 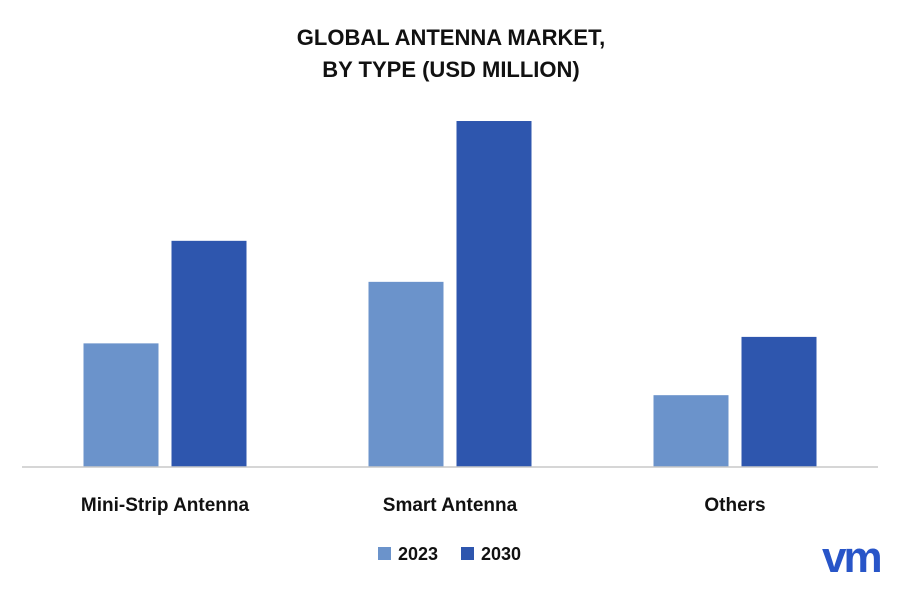 What do you see at coordinates (449, 554) in the screenshot?
I see `legend: 2023 2030` at bounding box center [449, 554].